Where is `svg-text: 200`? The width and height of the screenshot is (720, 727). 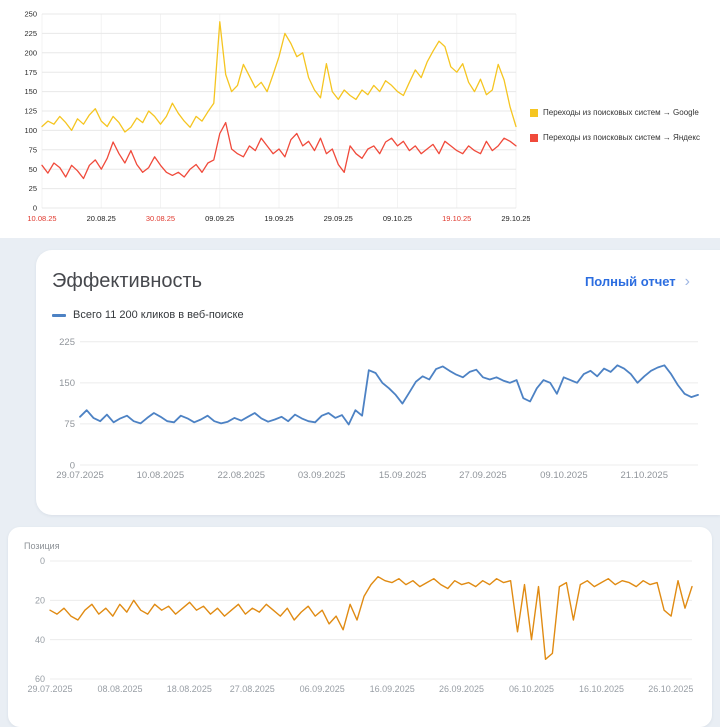
svg-text: 200 is located at coordinates (30, 52).